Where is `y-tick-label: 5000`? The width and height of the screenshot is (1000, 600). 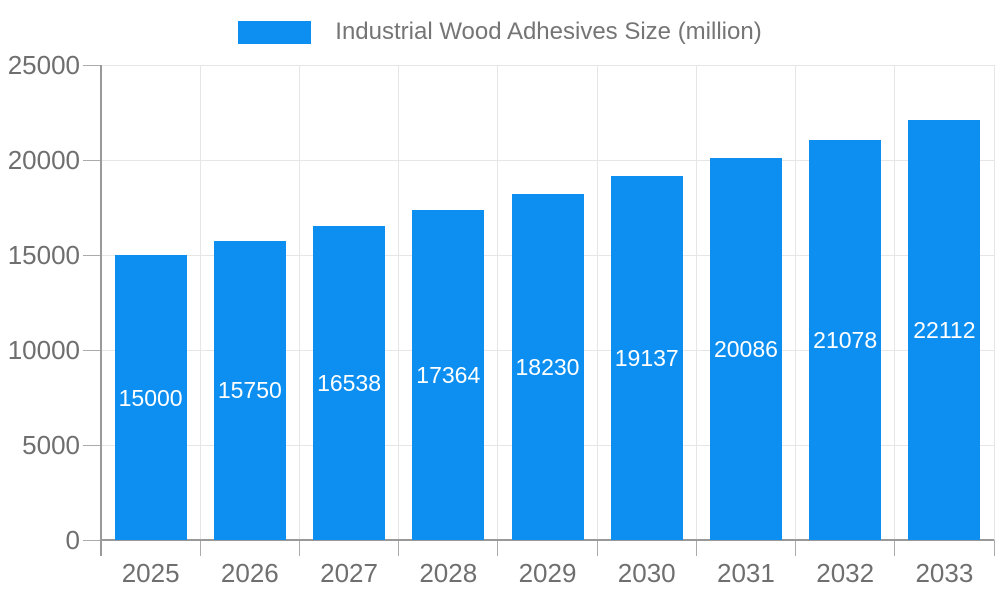
y-tick-label: 5000 is located at coordinates (51, 445).